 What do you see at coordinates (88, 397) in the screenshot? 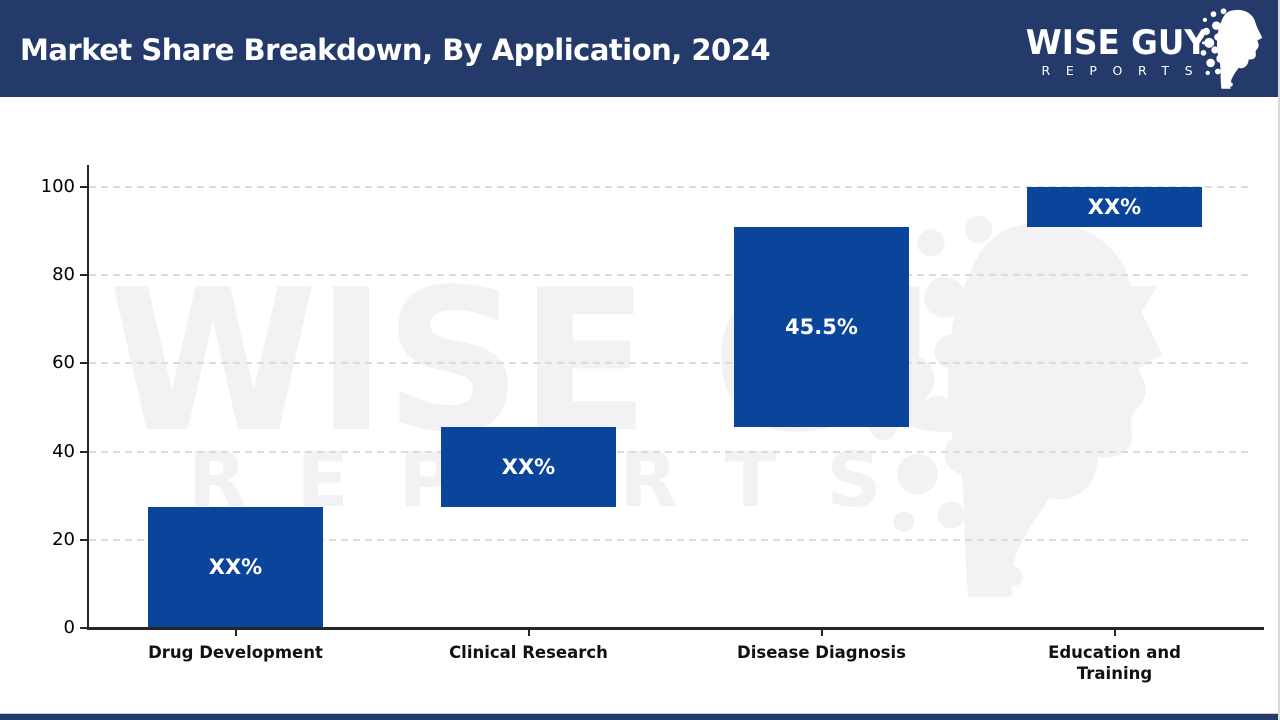
I see `y-axis-line` at bounding box center [88, 397].